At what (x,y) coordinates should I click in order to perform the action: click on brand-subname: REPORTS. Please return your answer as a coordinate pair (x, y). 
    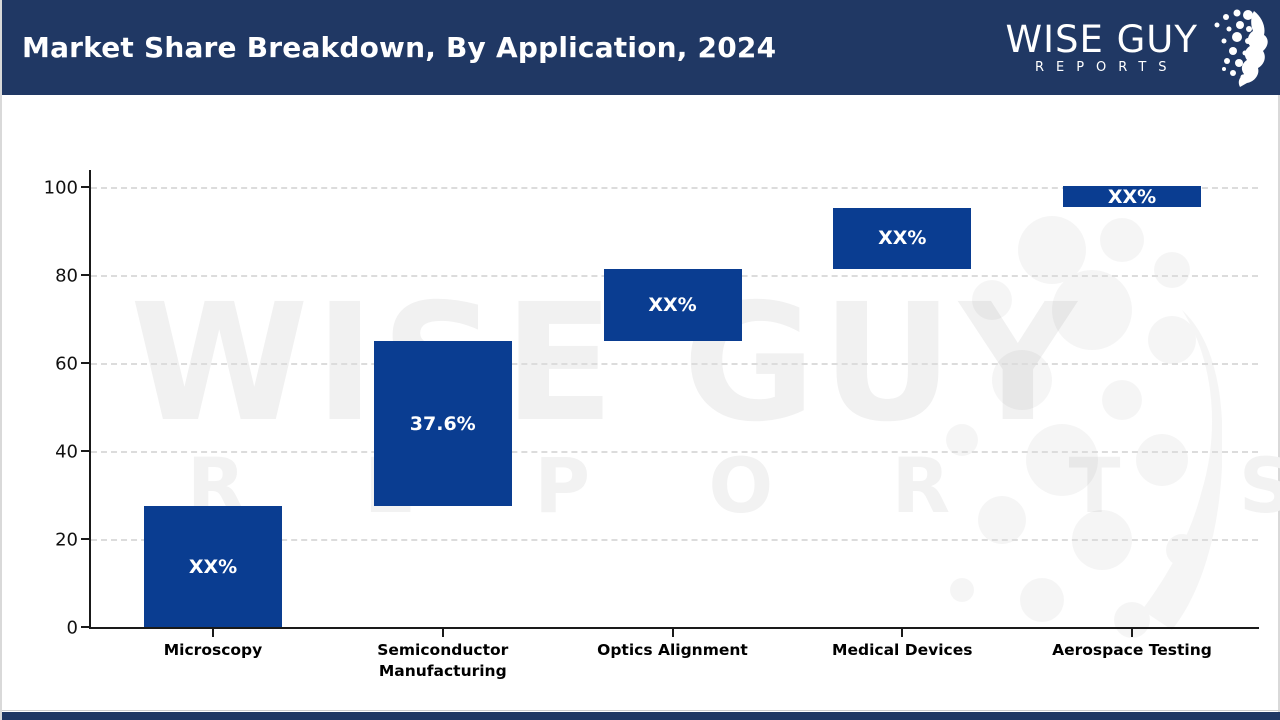
    Looking at the image, I should click on (1106, 67).